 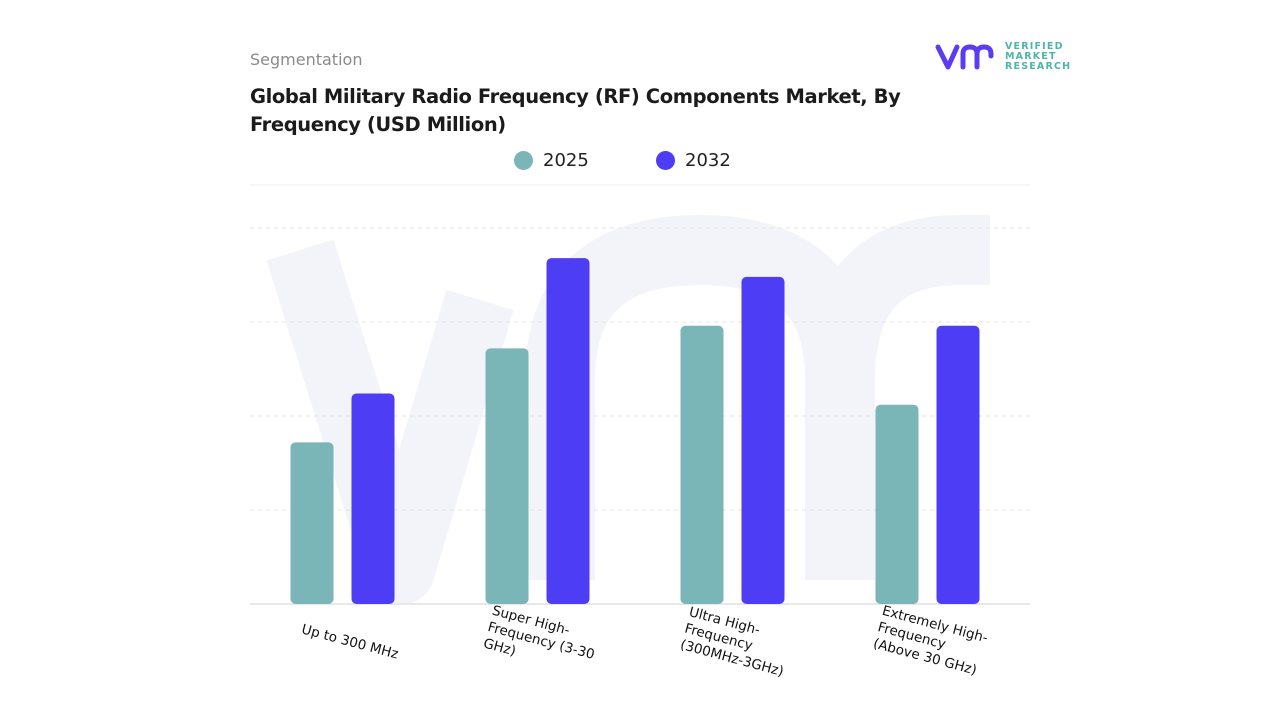 I want to click on legend-item-2025: 2025, so click(x=551, y=160).